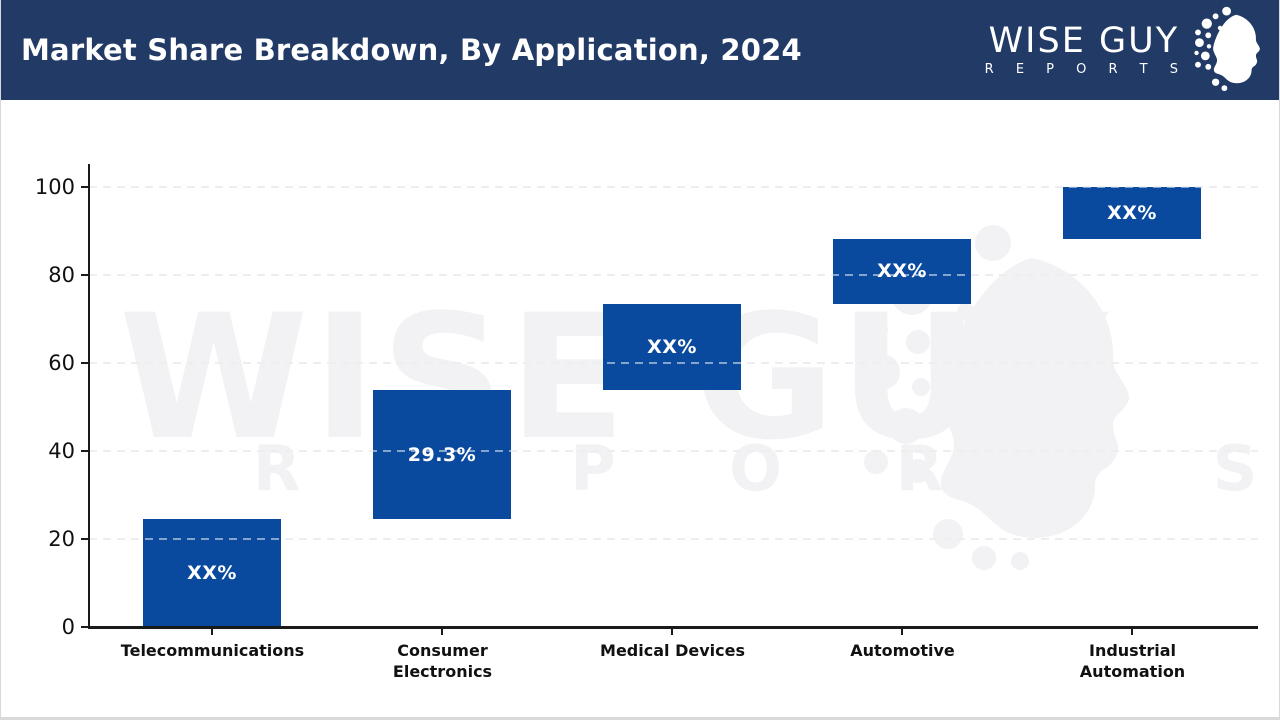  I want to click on bar-value-label: 29.3%, so click(442, 454).